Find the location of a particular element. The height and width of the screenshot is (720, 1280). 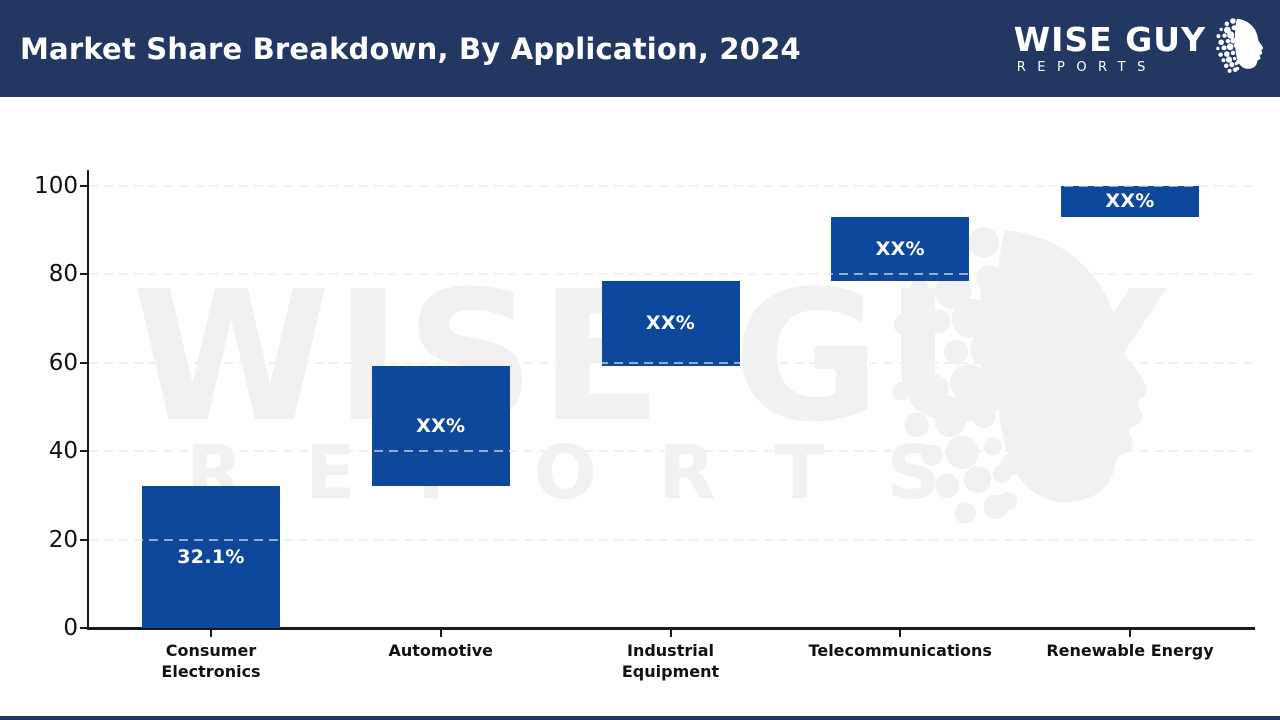

y-tick-label-0: 0 is located at coordinates (70, 628).